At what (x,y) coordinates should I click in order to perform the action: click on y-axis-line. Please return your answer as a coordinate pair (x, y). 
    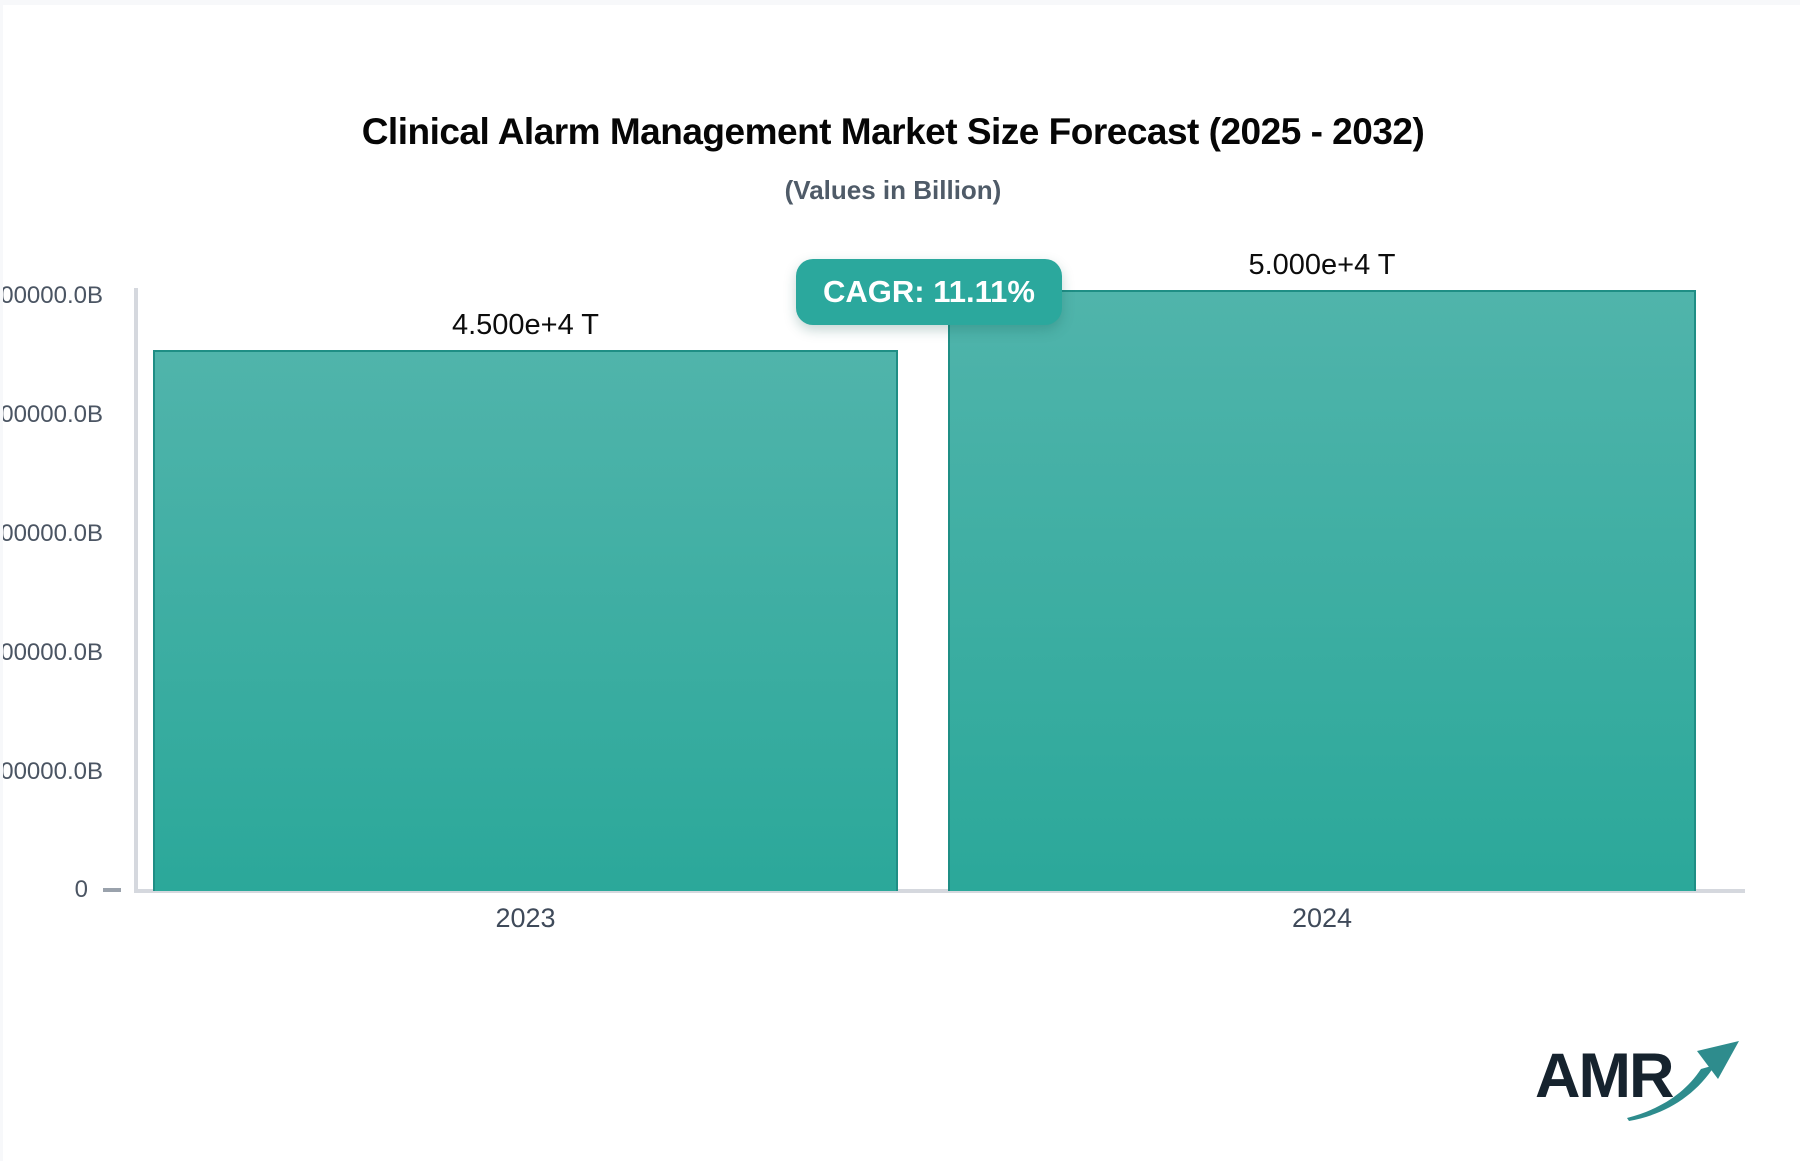
    Looking at the image, I should click on (136, 589).